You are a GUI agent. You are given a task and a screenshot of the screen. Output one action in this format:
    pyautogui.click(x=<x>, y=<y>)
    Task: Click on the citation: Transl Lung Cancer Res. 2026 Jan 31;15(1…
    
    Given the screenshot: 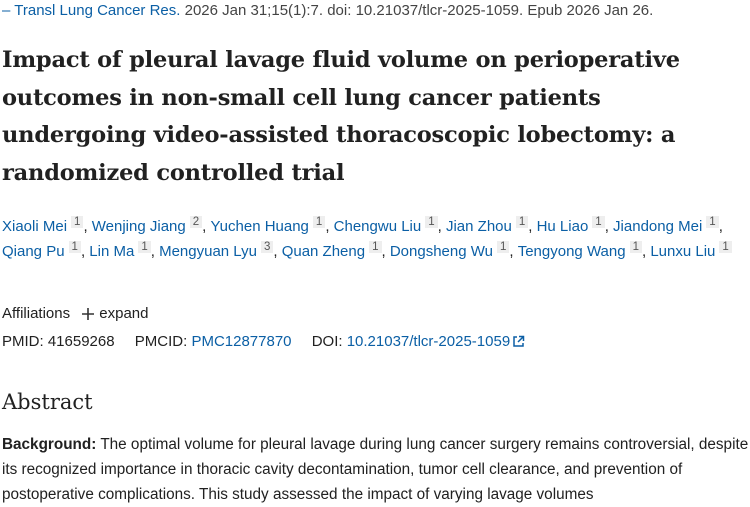 What is the action you would take?
    pyautogui.click(x=327, y=10)
    